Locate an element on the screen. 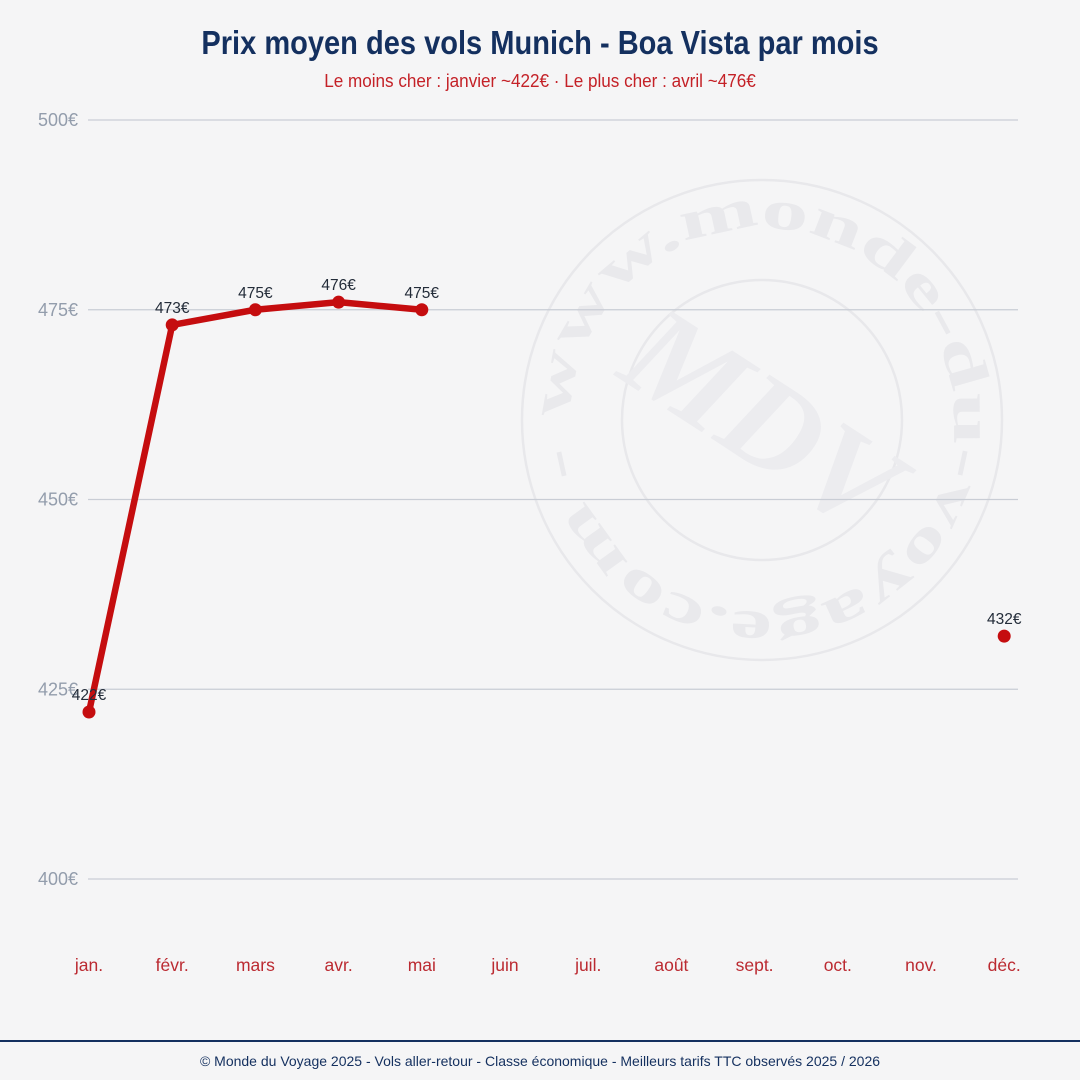 The height and width of the screenshot is (1080, 1080). ytick-label: 400€ is located at coordinates (58, 879).